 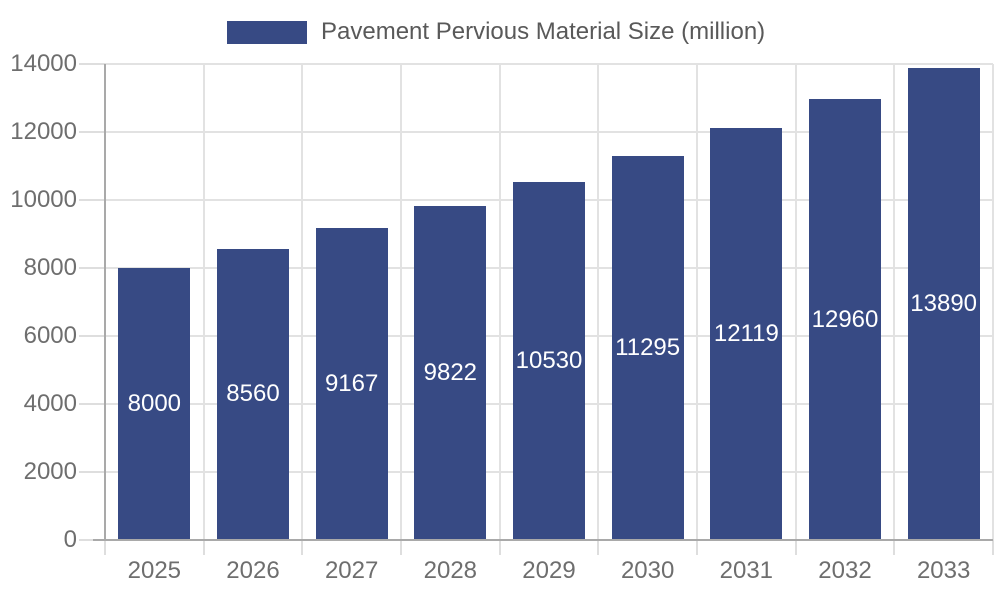 What do you see at coordinates (50, 403) in the screenshot?
I see `y-tick-label: 4000` at bounding box center [50, 403].